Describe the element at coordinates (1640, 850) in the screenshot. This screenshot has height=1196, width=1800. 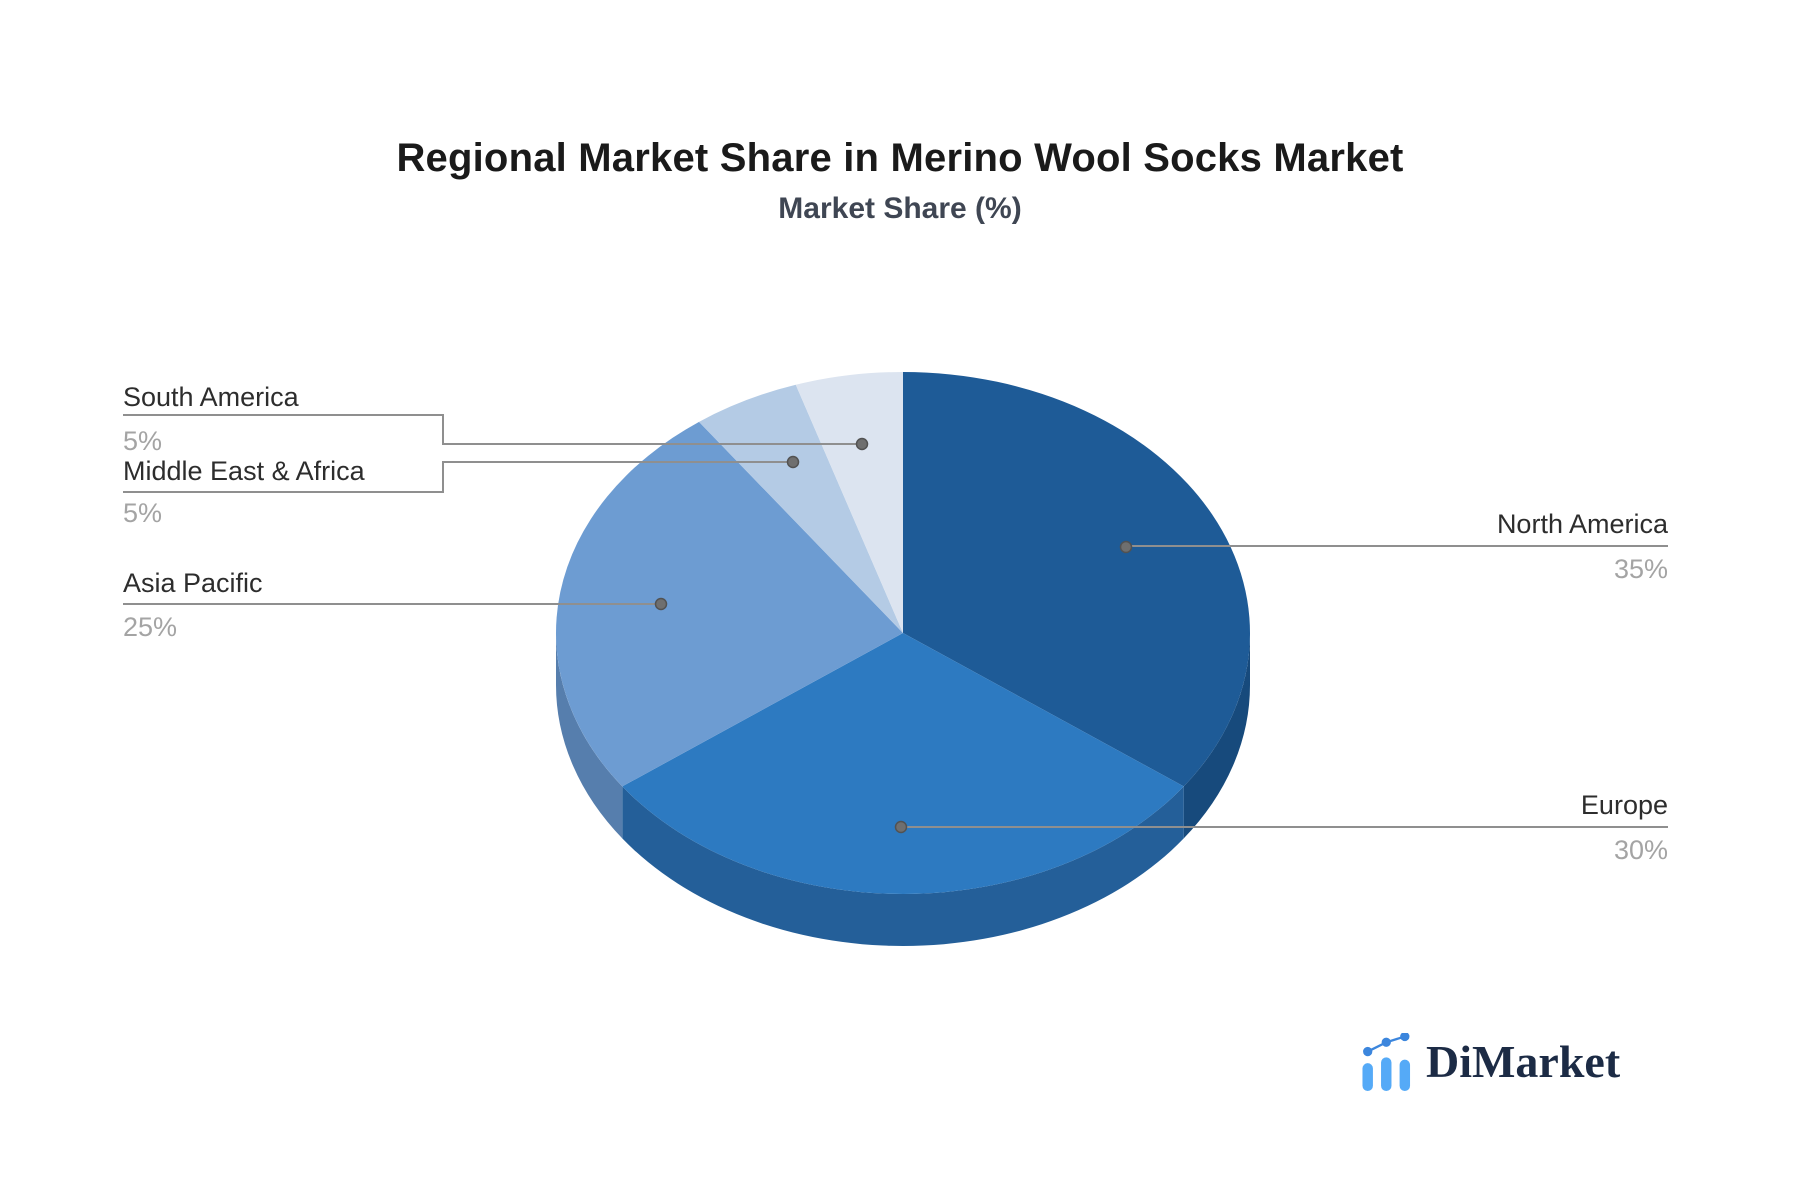
I see `callout-value-europe: 30%` at that location.